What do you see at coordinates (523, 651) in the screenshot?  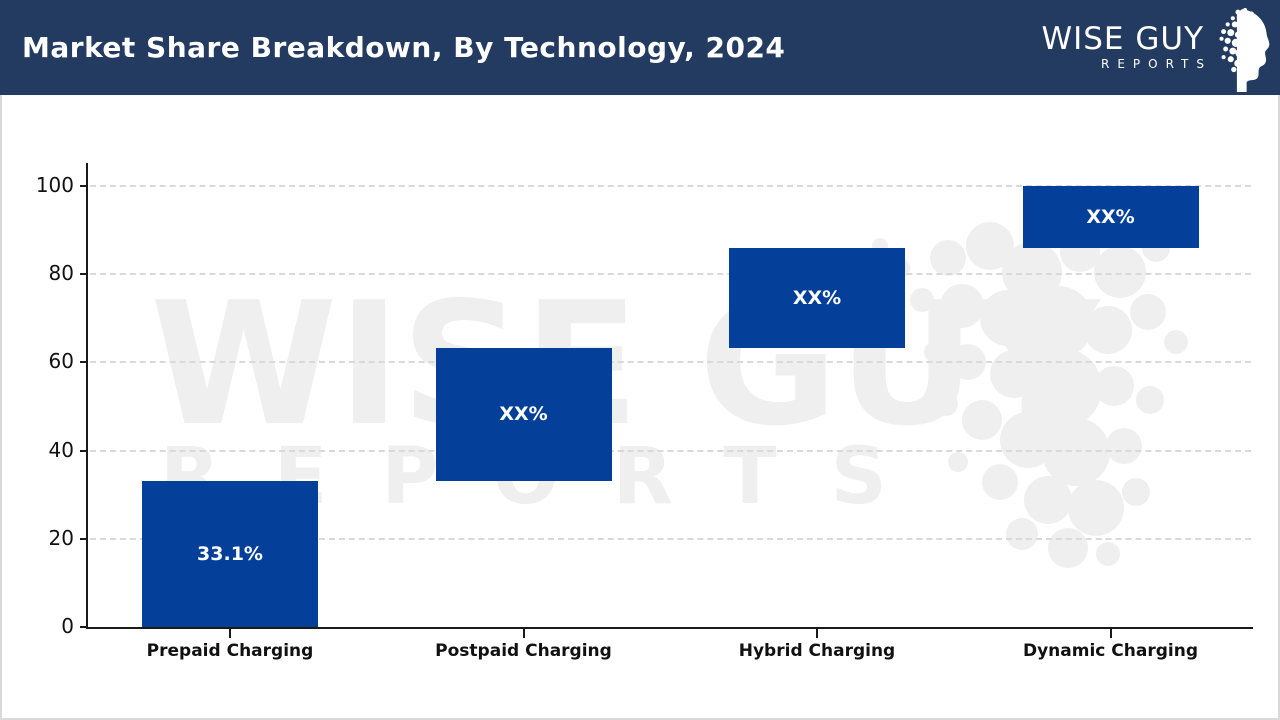 I see `x-category-label: Postpaid Charging` at bounding box center [523, 651].